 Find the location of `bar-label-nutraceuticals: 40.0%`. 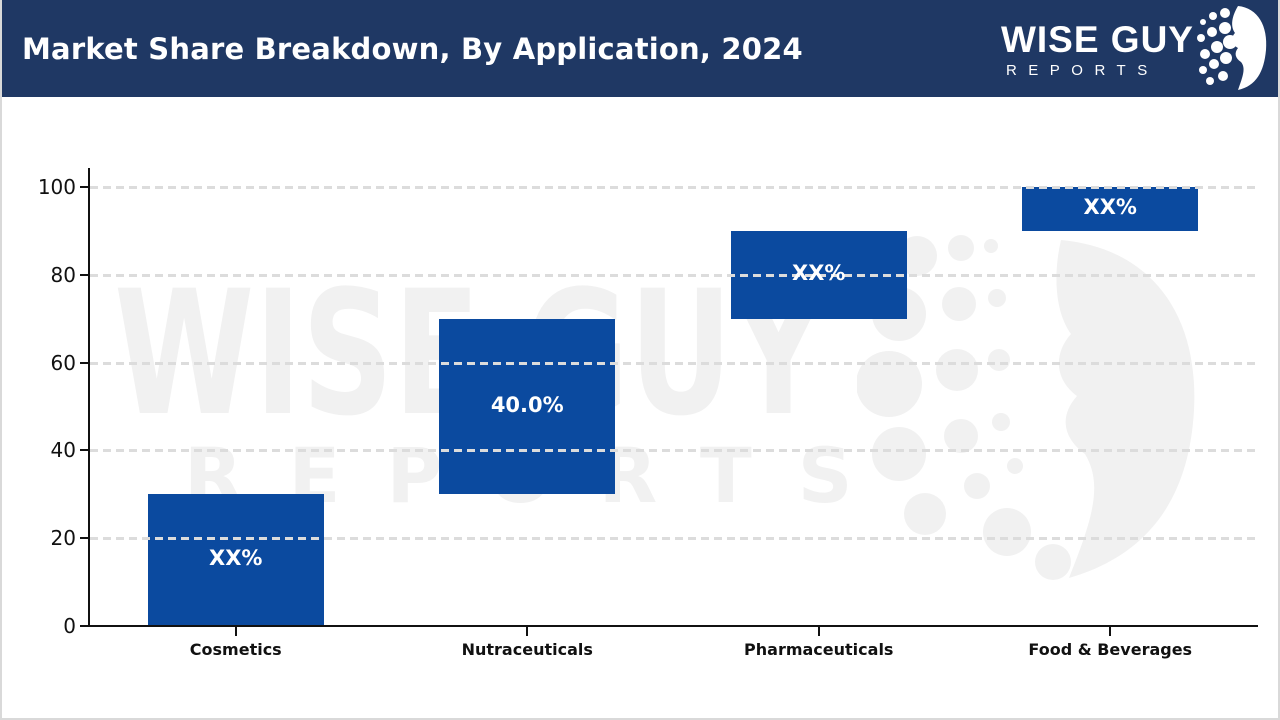

bar-label-nutraceuticals: 40.0% is located at coordinates (527, 404).